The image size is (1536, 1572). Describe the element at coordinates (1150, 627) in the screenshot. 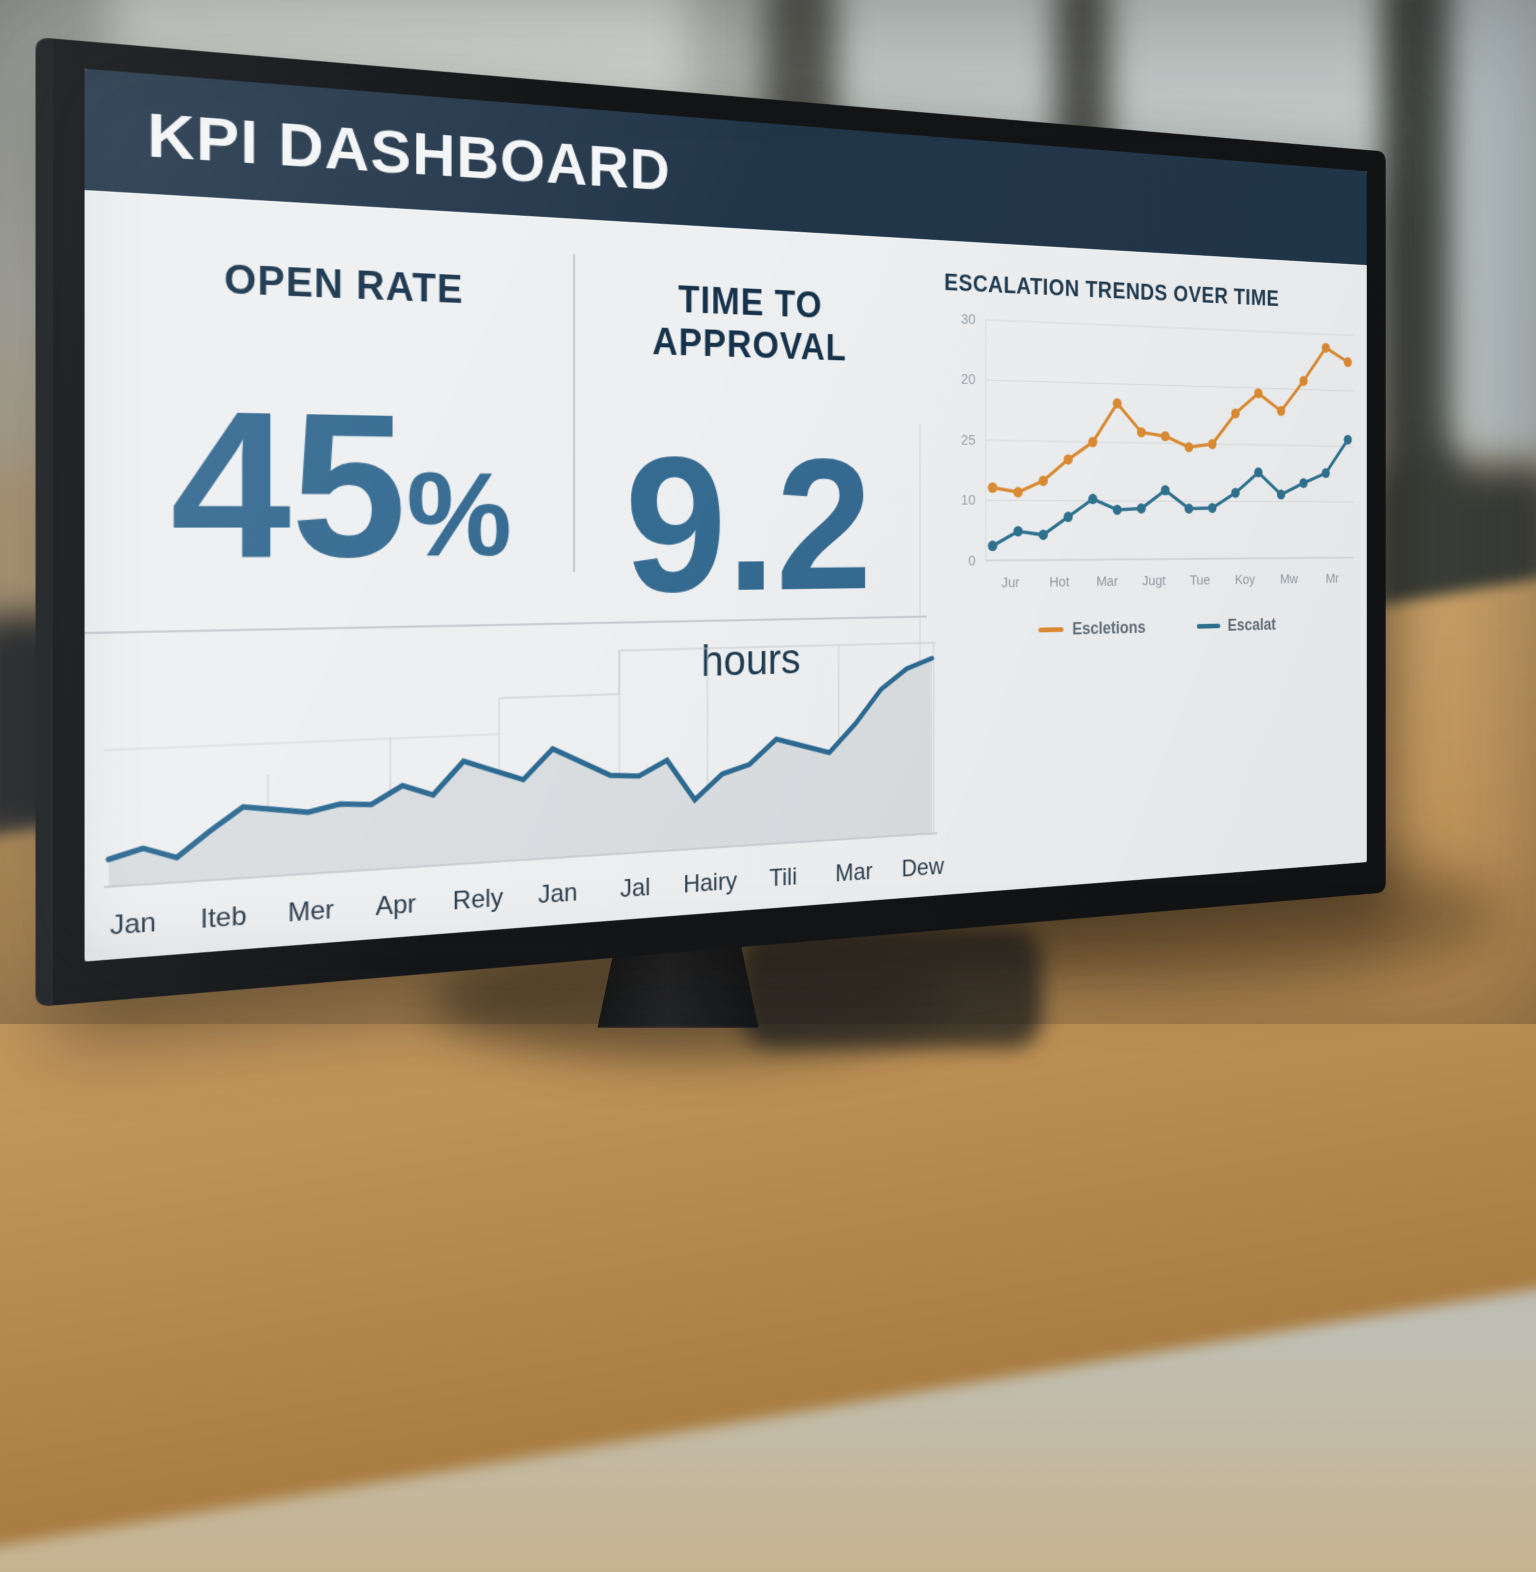

I see `chart-legend: Escletions Escalat` at that location.